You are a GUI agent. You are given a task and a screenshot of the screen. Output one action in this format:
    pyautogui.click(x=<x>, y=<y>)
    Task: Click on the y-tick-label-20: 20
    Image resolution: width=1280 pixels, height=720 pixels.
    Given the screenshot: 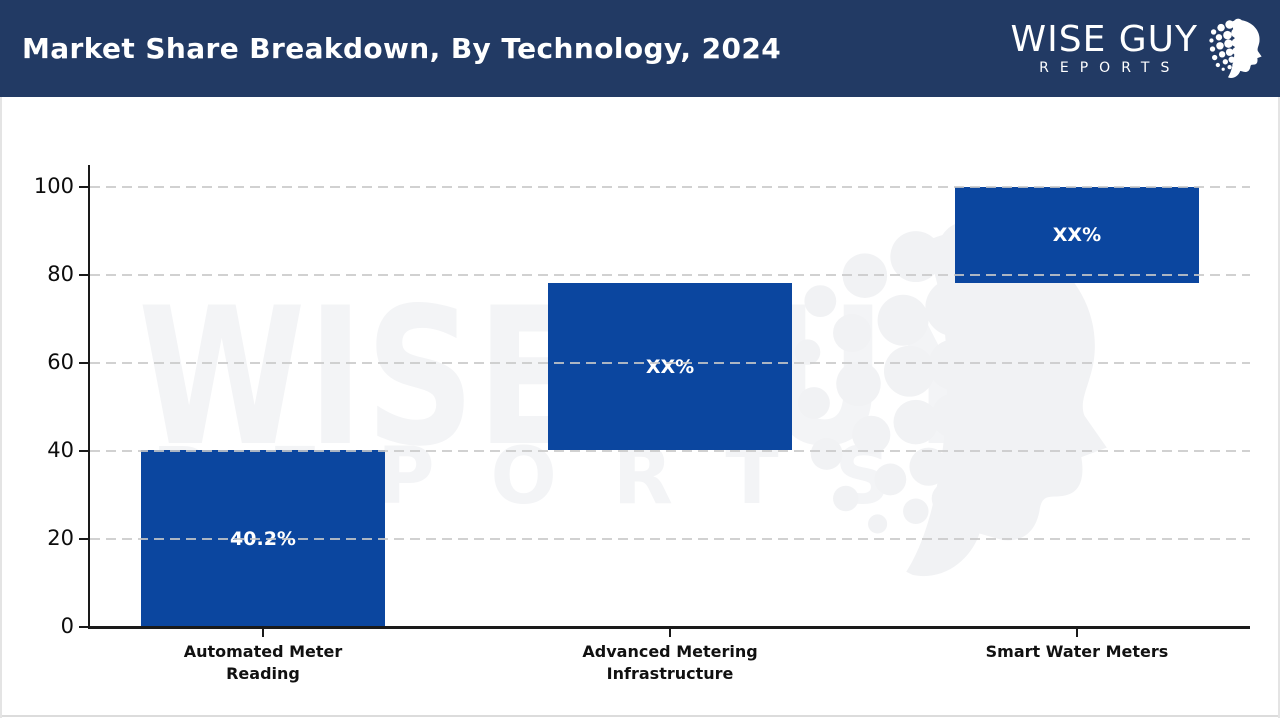 What is the action you would take?
    pyautogui.click(x=60, y=538)
    